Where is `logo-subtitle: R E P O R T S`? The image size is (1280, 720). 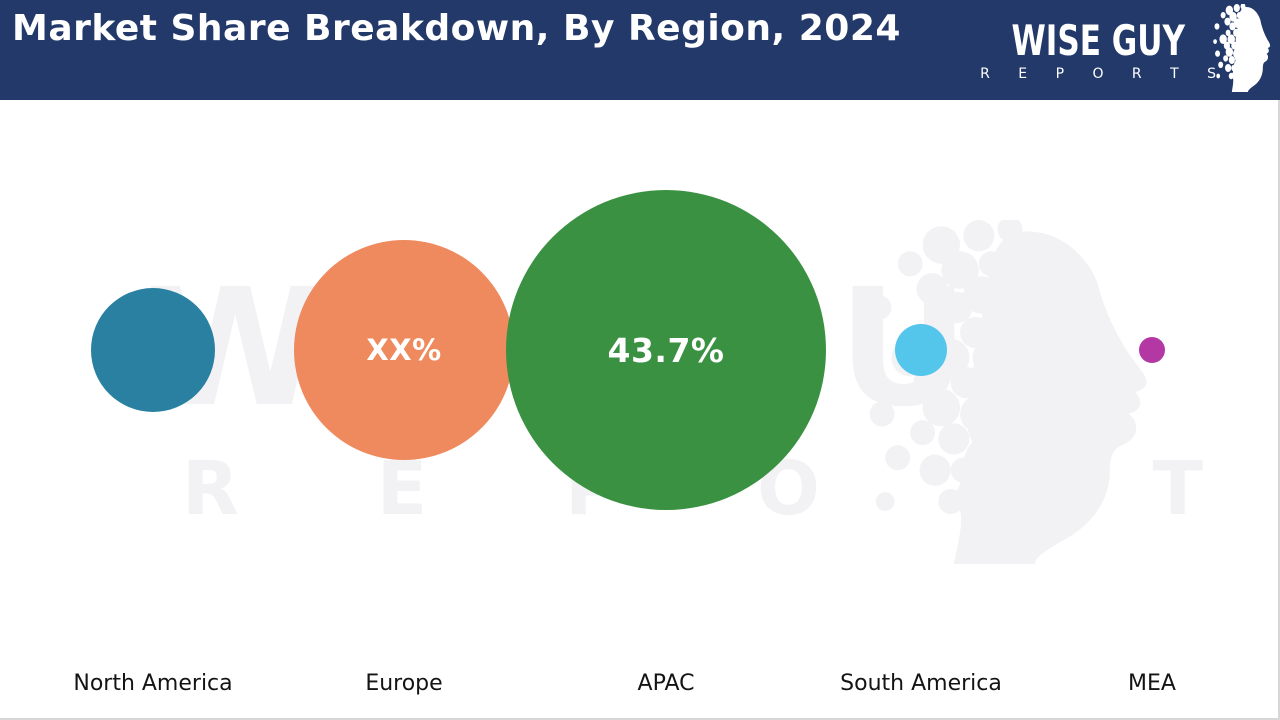
logo-subtitle: R E P O R T S is located at coordinates (1104, 74).